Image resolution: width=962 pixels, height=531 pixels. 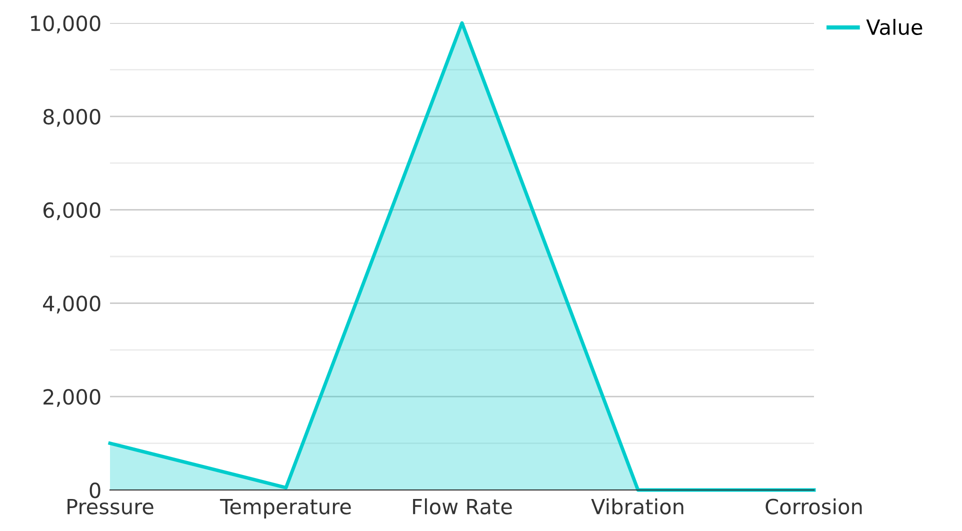 I want to click on x-tick-label: Flow Rate, so click(x=462, y=506).